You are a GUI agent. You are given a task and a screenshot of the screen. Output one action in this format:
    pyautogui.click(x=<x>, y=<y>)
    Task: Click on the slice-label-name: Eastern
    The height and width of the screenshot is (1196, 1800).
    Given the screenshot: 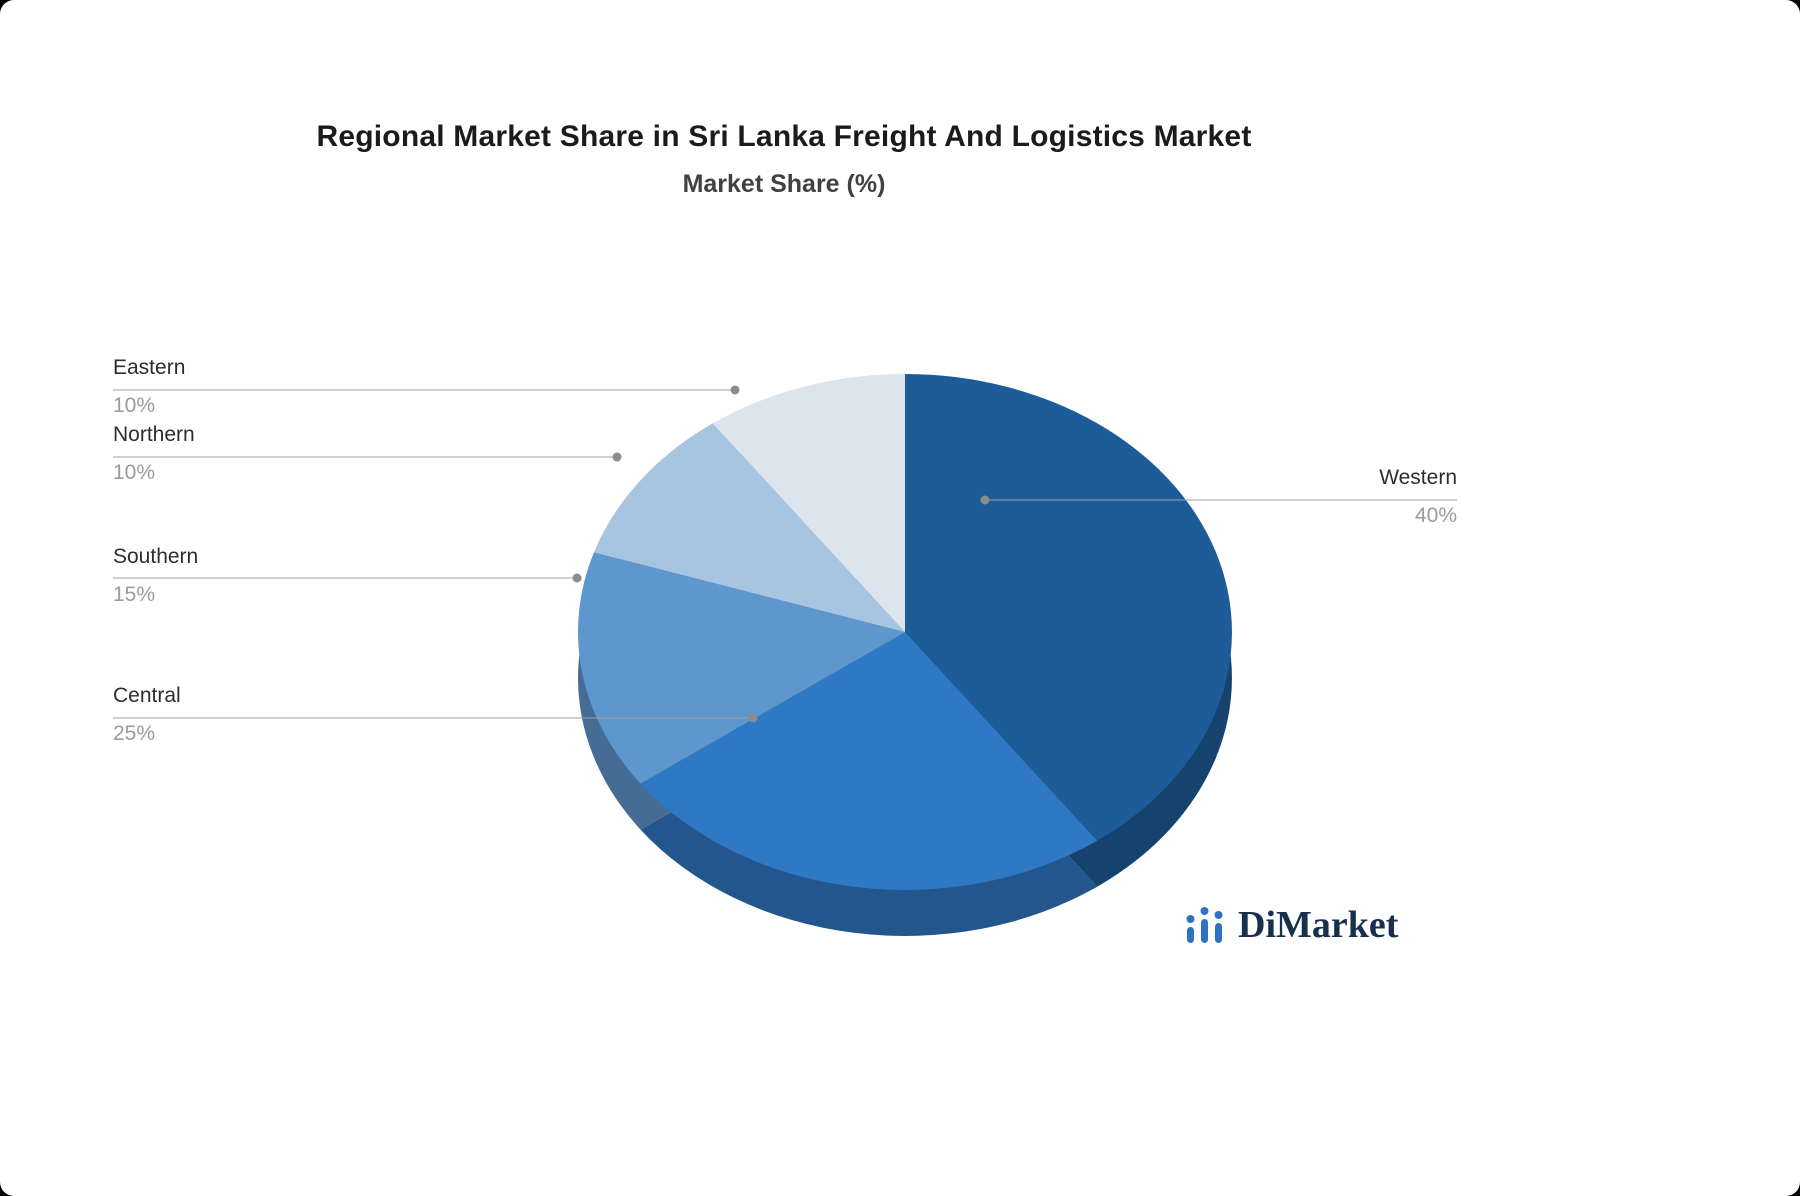 What is the action you would take?
    pyautogui.click(x=149, y=367)
    